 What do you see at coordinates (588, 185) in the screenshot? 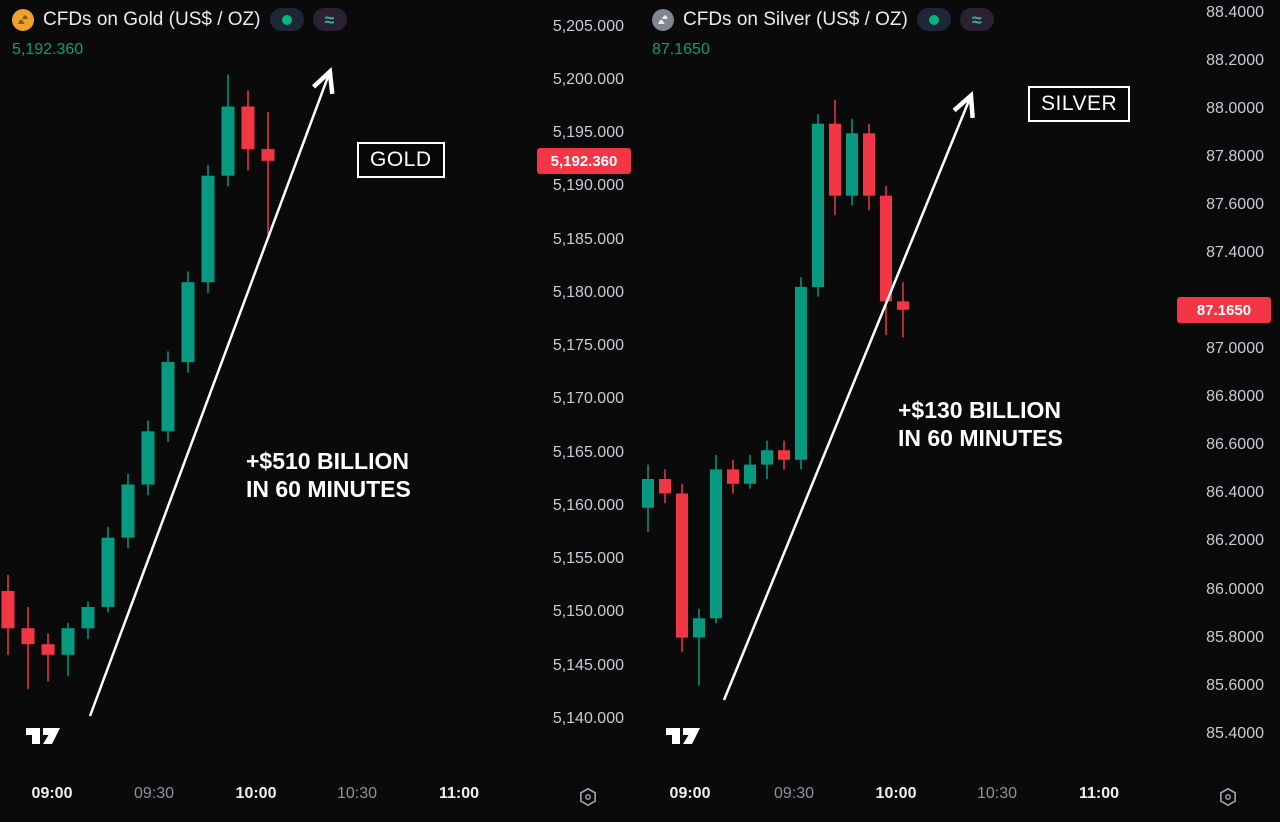
I see `price-tick-label: 5,190.000` at bounding box center [588, 185].